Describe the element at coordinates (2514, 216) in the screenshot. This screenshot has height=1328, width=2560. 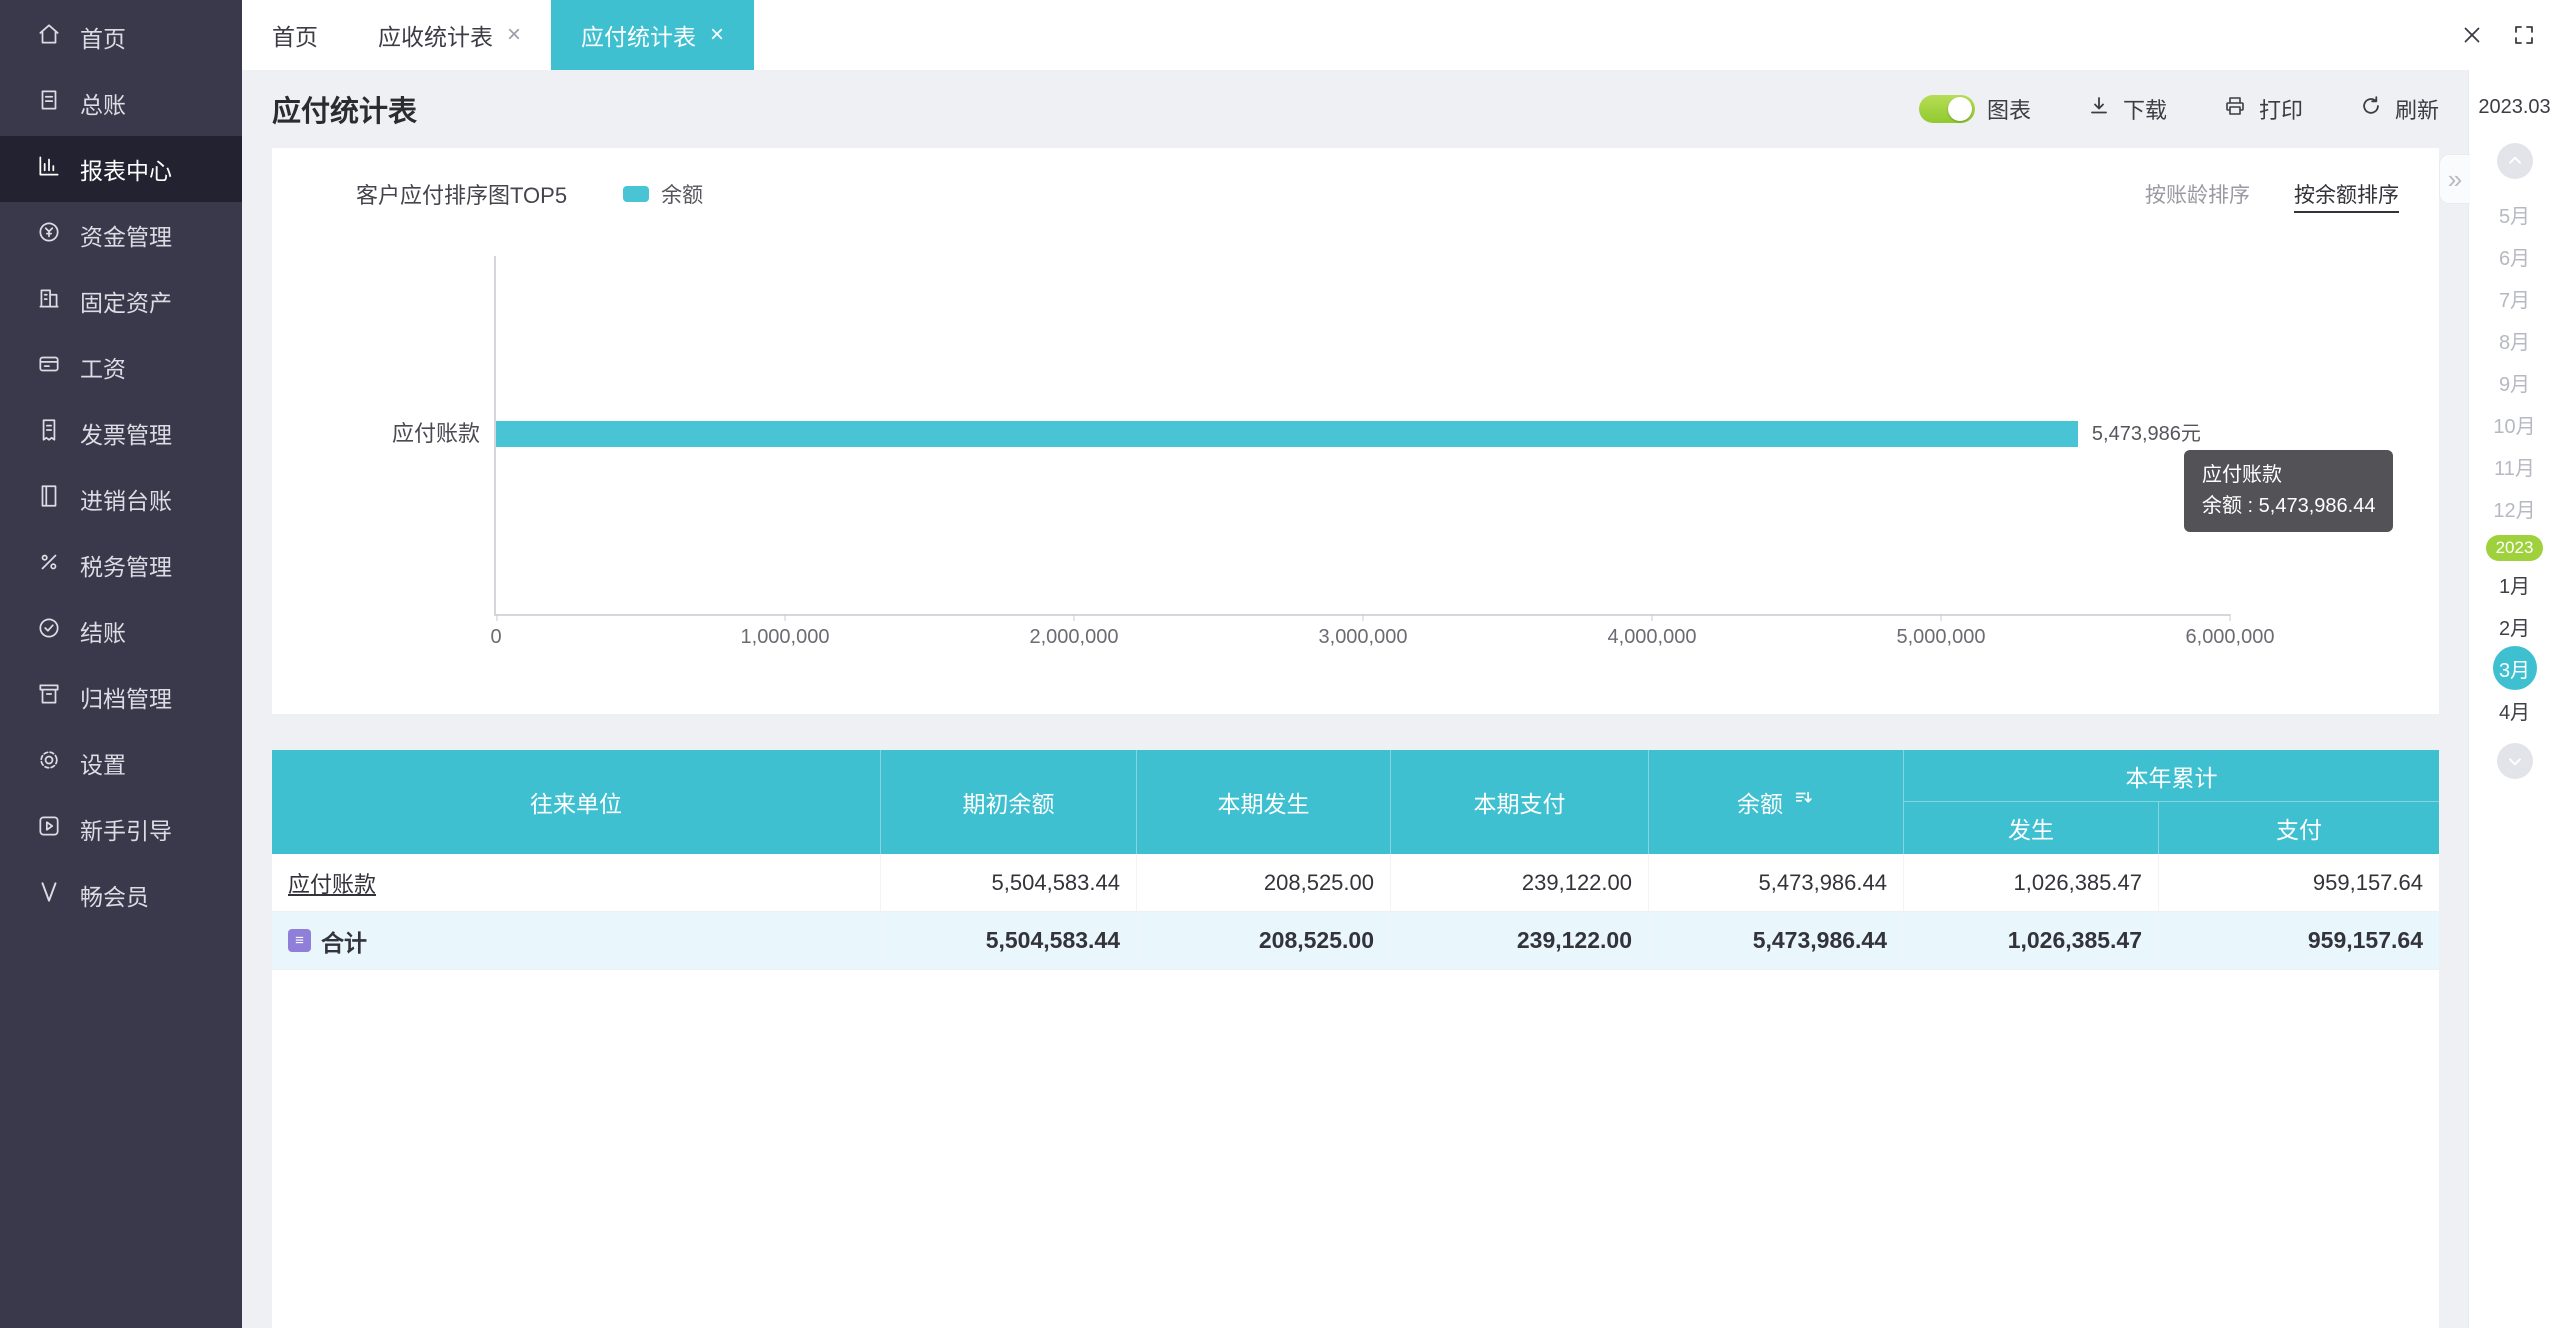
I see `month-item: 5月` at that location.